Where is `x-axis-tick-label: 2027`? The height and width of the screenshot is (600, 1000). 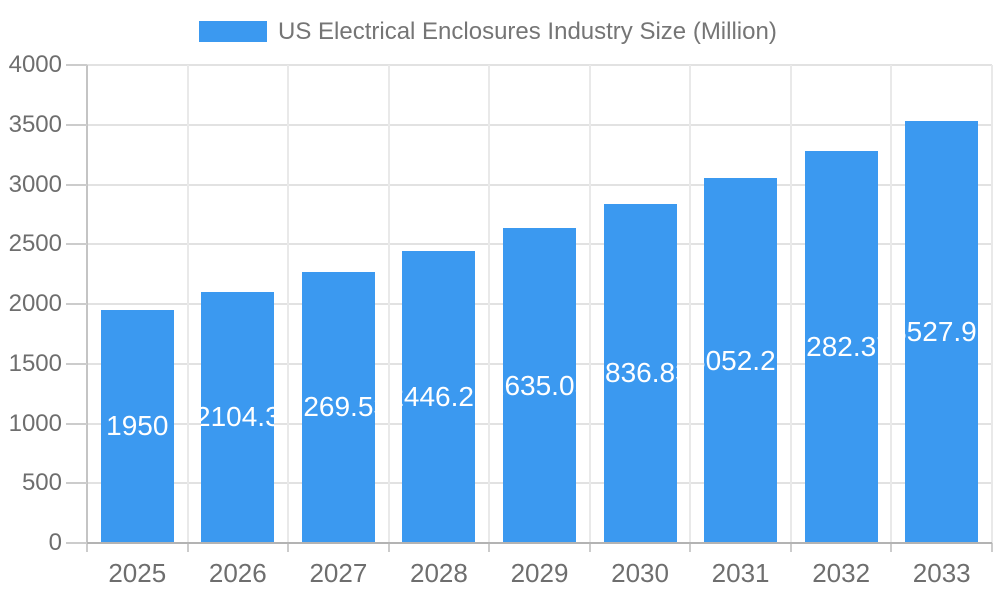
x-axis-tick-label: 2027 is located at coordinates (338, 573).